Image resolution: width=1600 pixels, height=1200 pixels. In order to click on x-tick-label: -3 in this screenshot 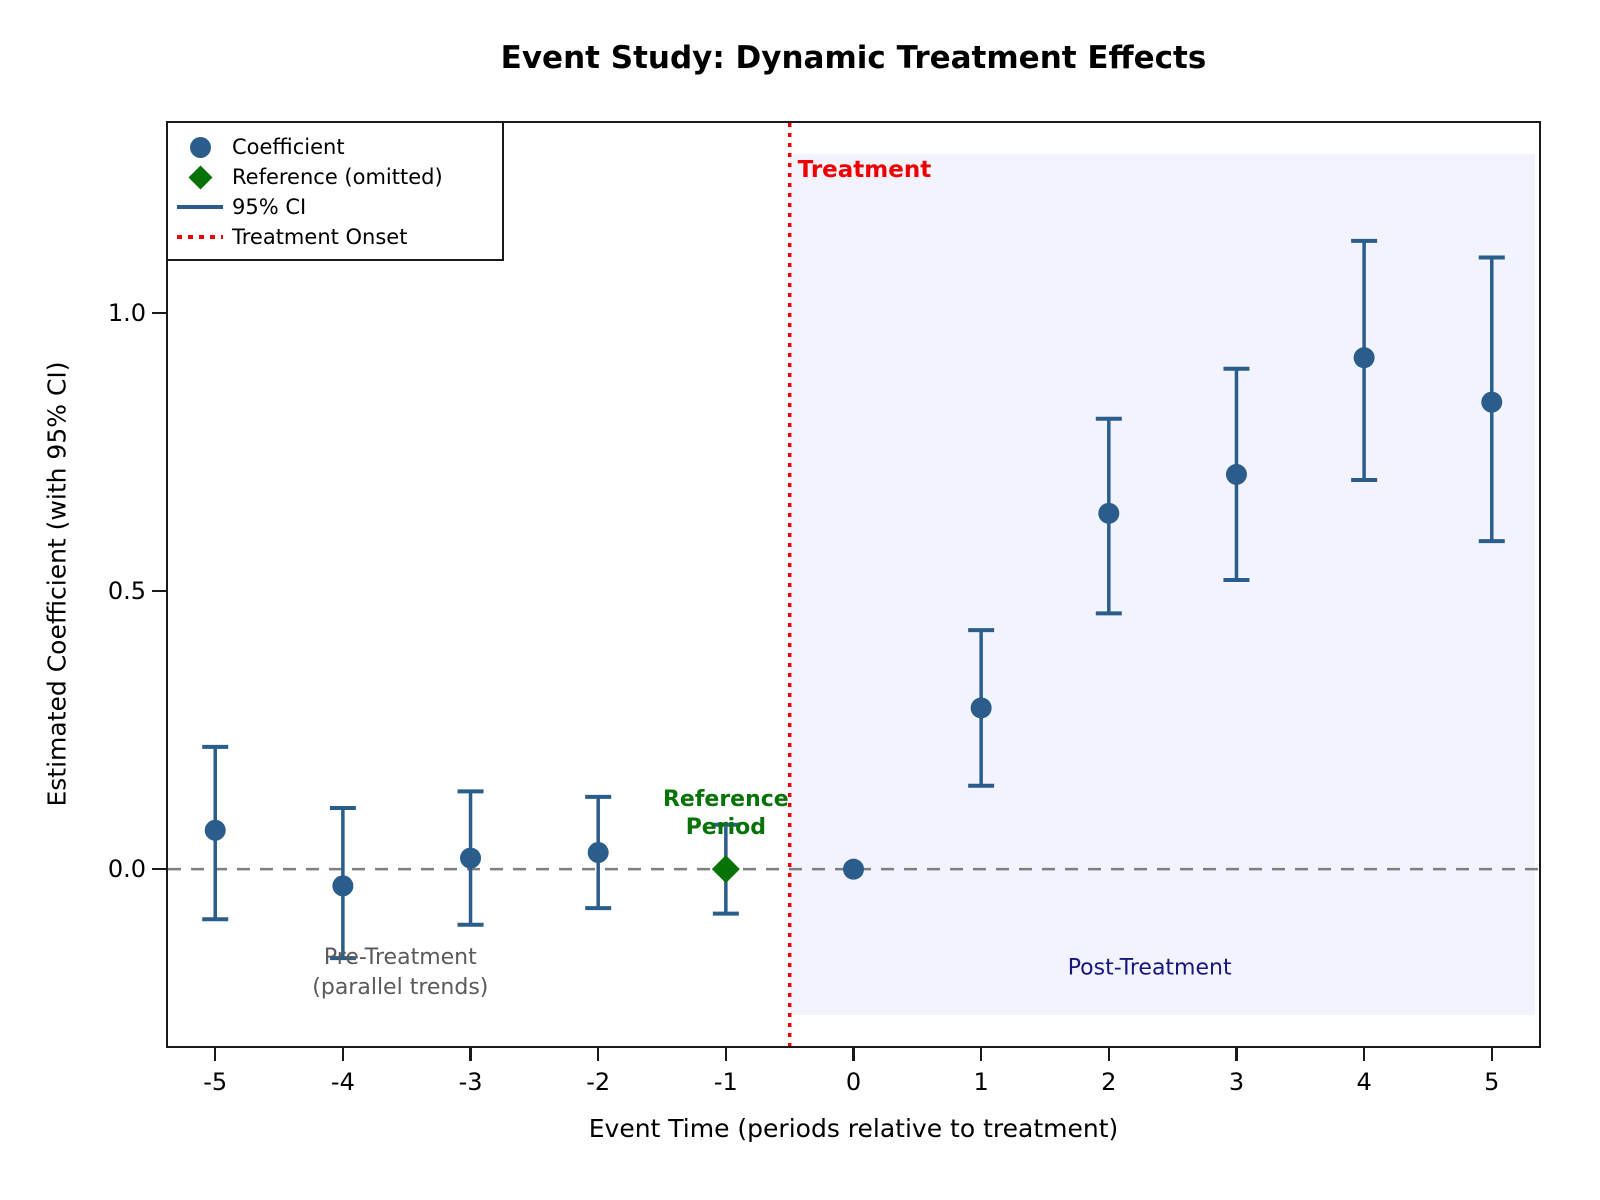, I will do `click(470, 1082)`.